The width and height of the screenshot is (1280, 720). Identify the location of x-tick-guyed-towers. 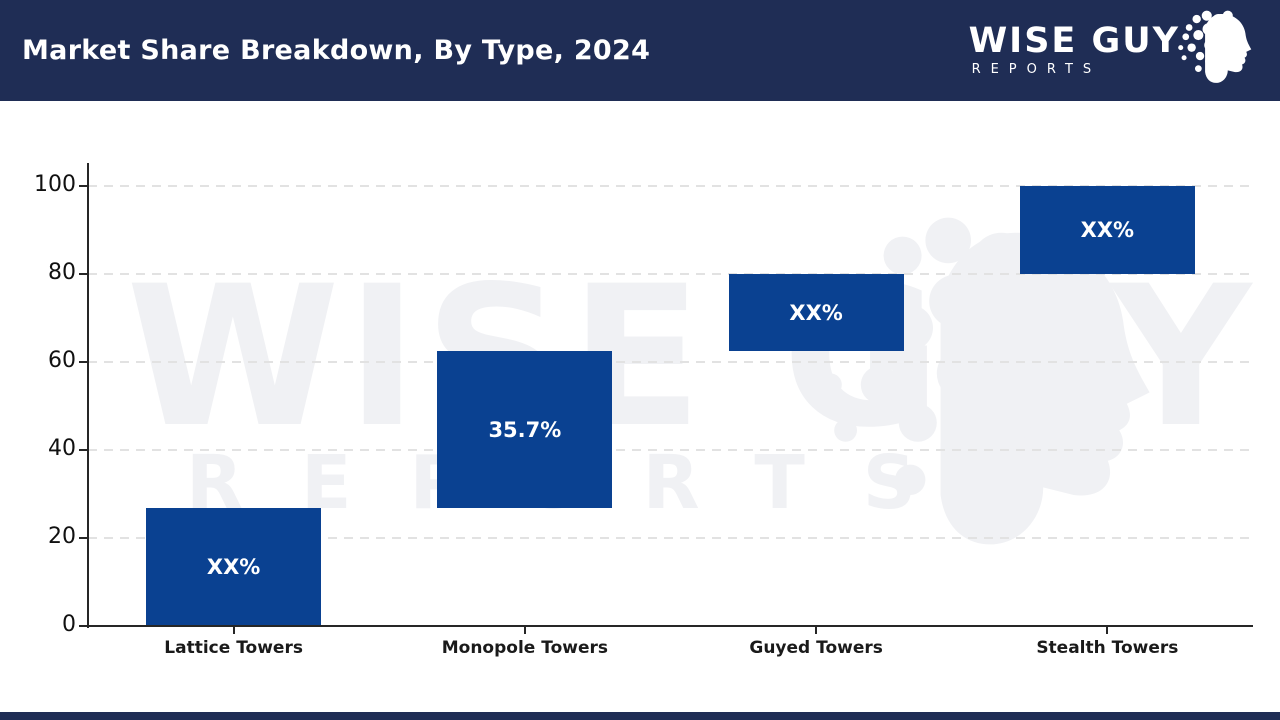
(816, 630).